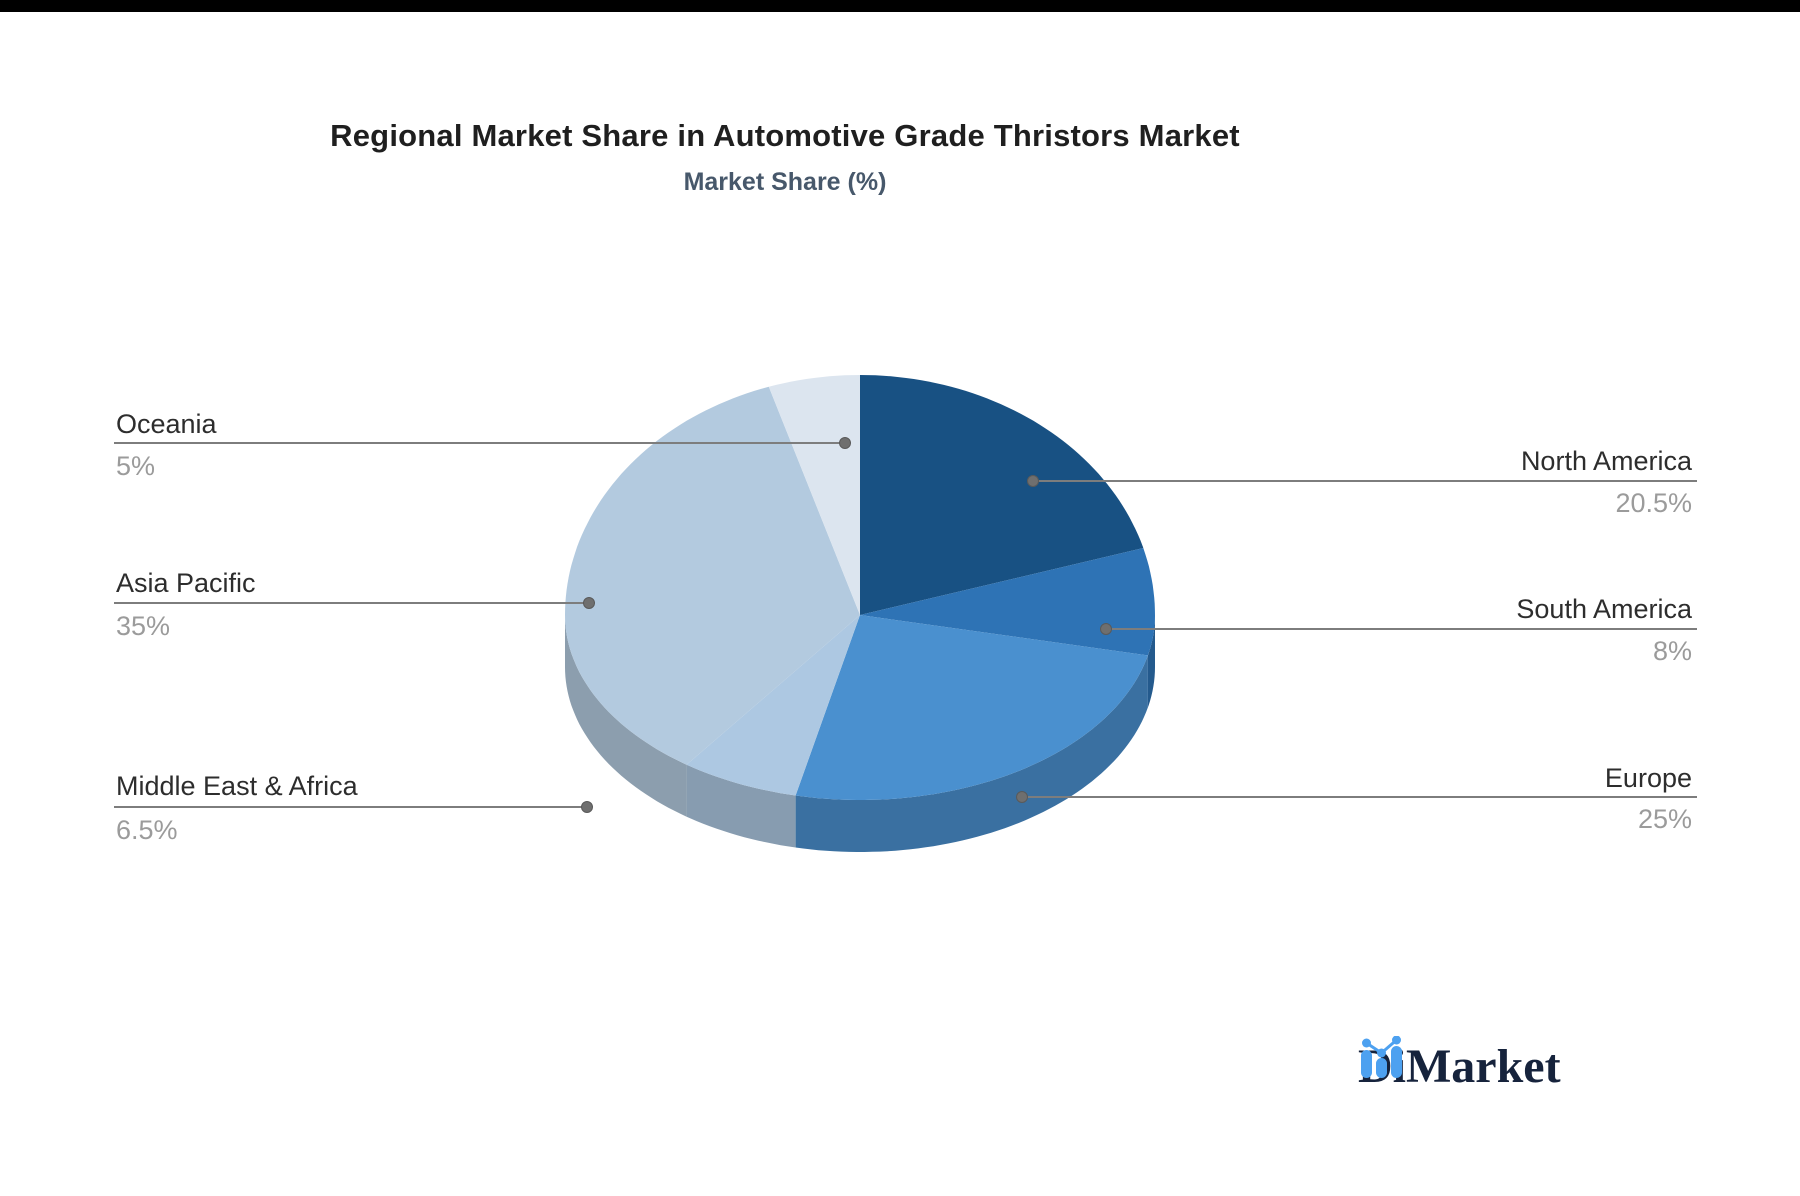  I want to click on pie-slice-middle-east-africa, so click(773, 705).